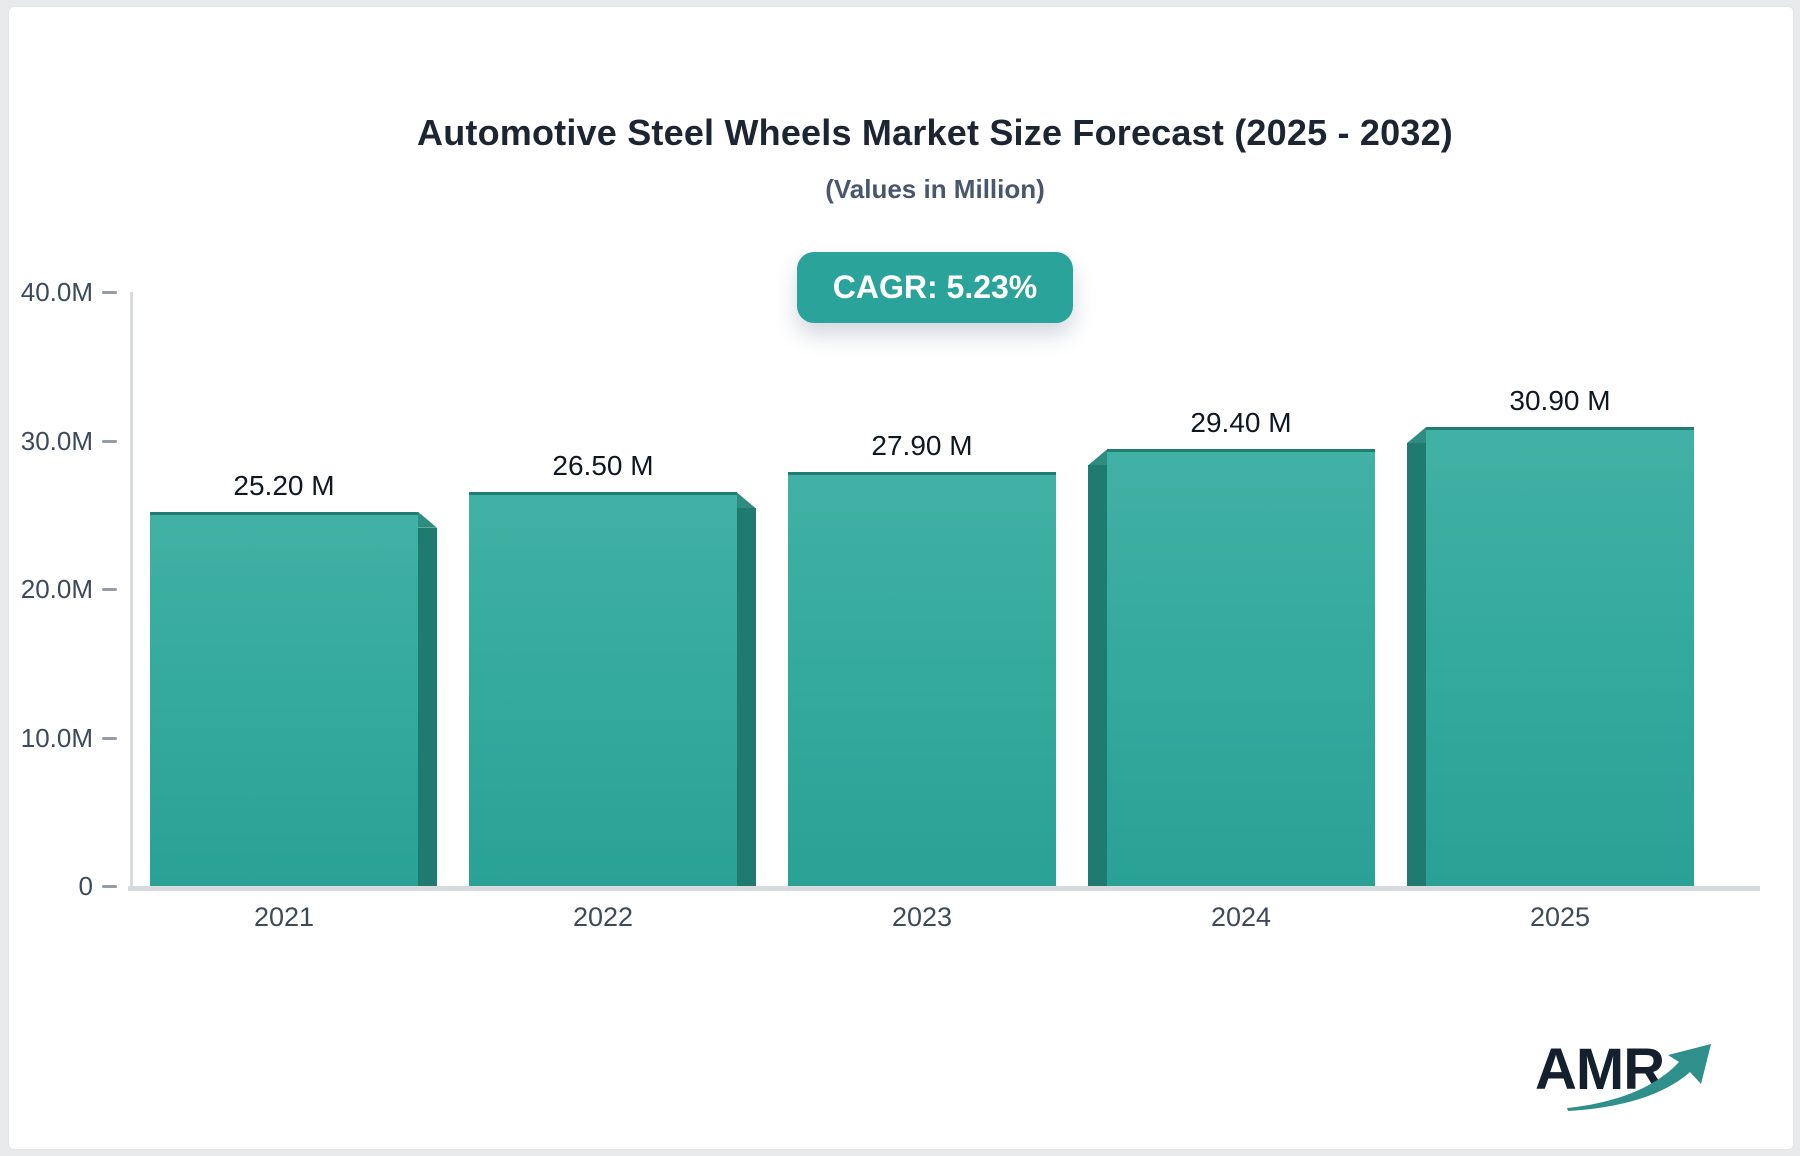  Describe the element at coordinates (1241, 667) in the screenshot. I see `bar-2024` at that location.